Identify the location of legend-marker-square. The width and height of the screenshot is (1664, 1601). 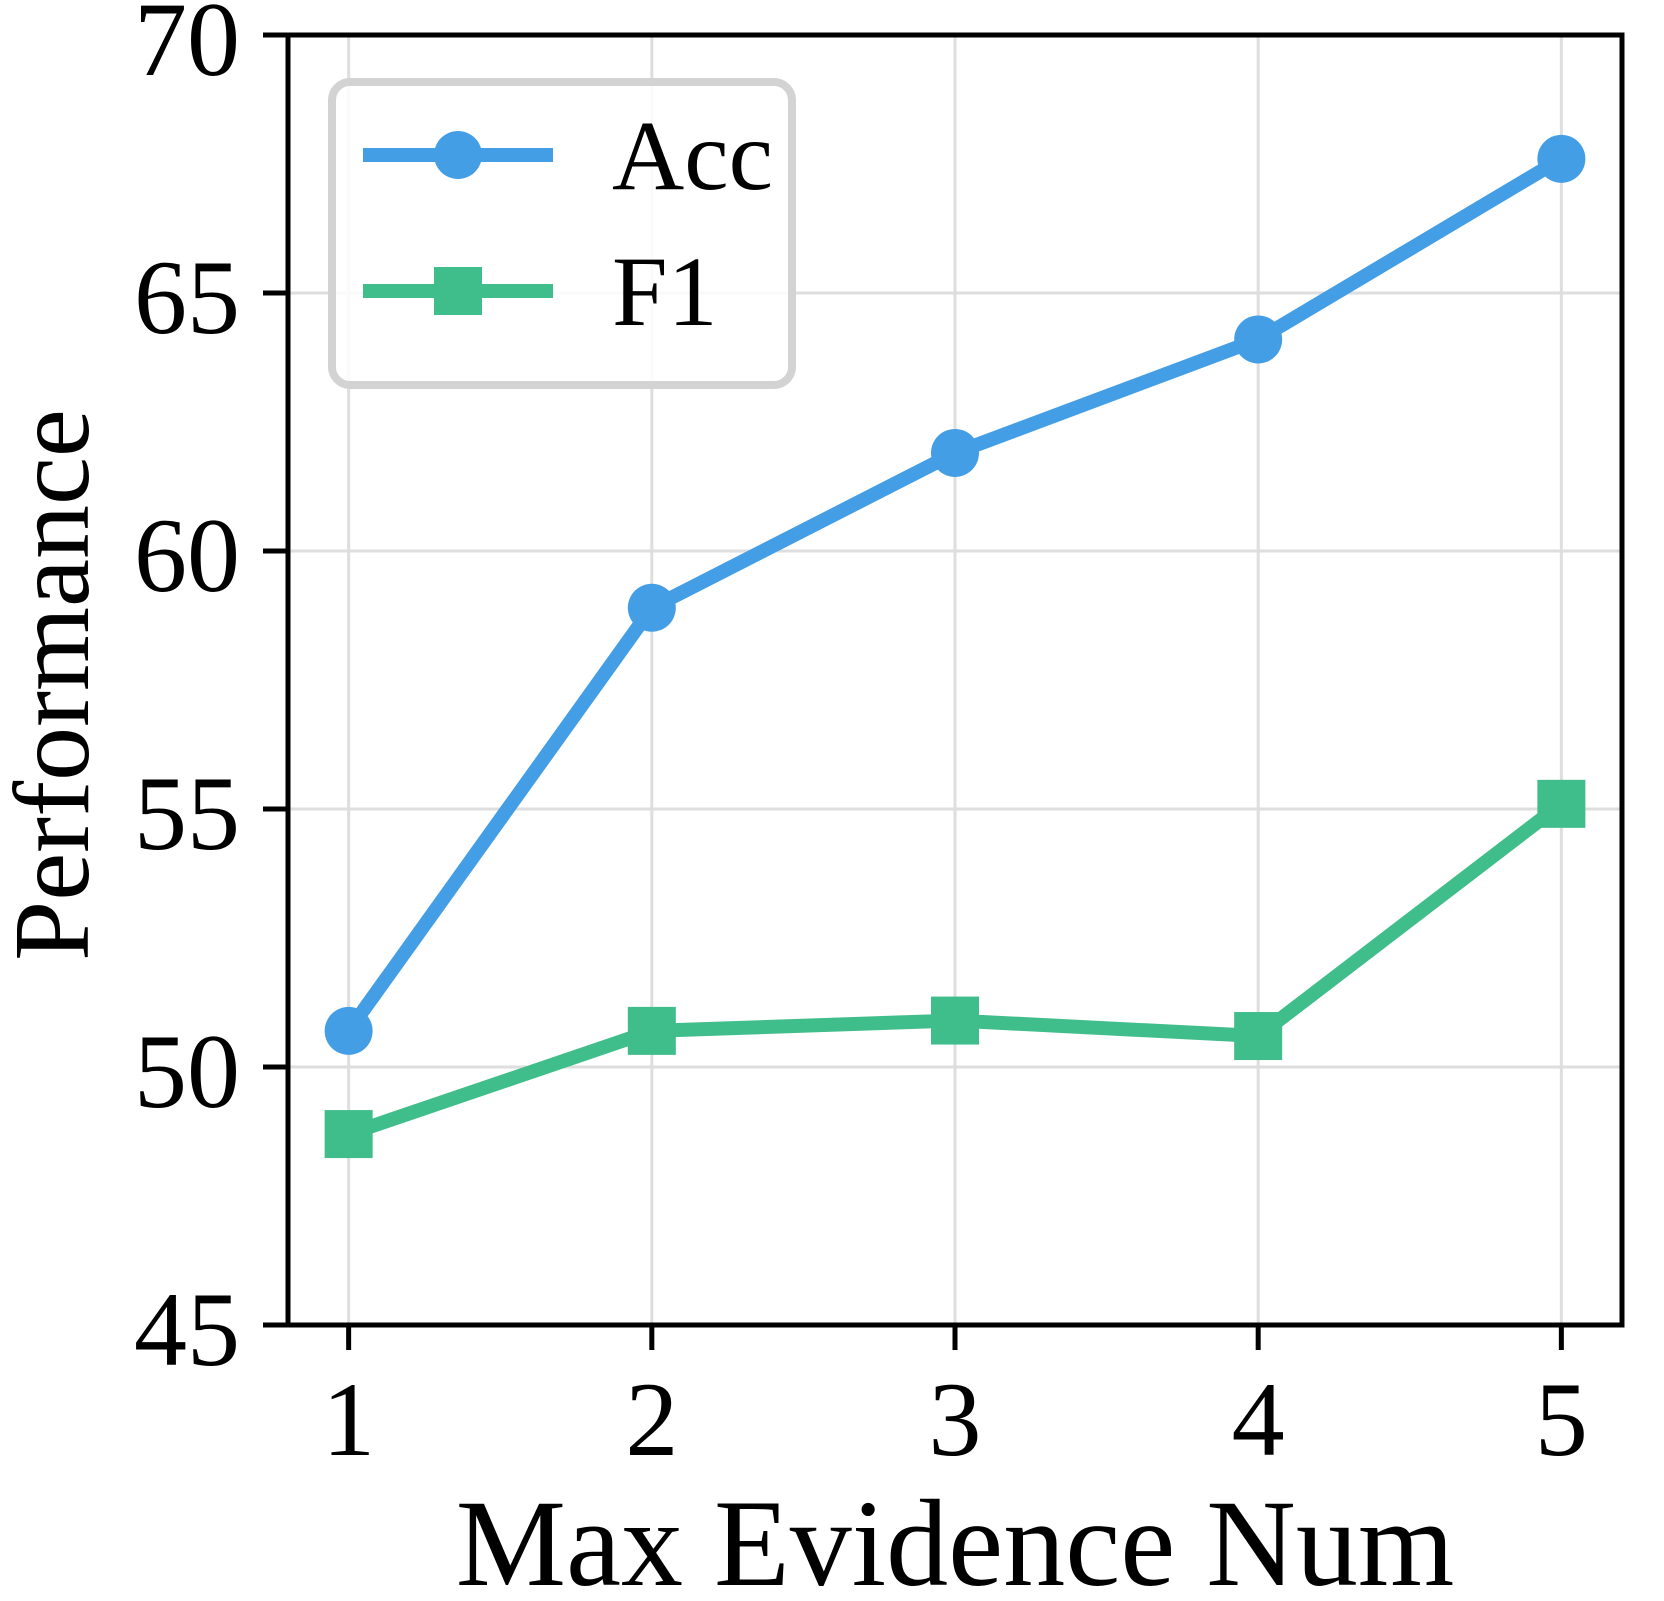
(458, 291).